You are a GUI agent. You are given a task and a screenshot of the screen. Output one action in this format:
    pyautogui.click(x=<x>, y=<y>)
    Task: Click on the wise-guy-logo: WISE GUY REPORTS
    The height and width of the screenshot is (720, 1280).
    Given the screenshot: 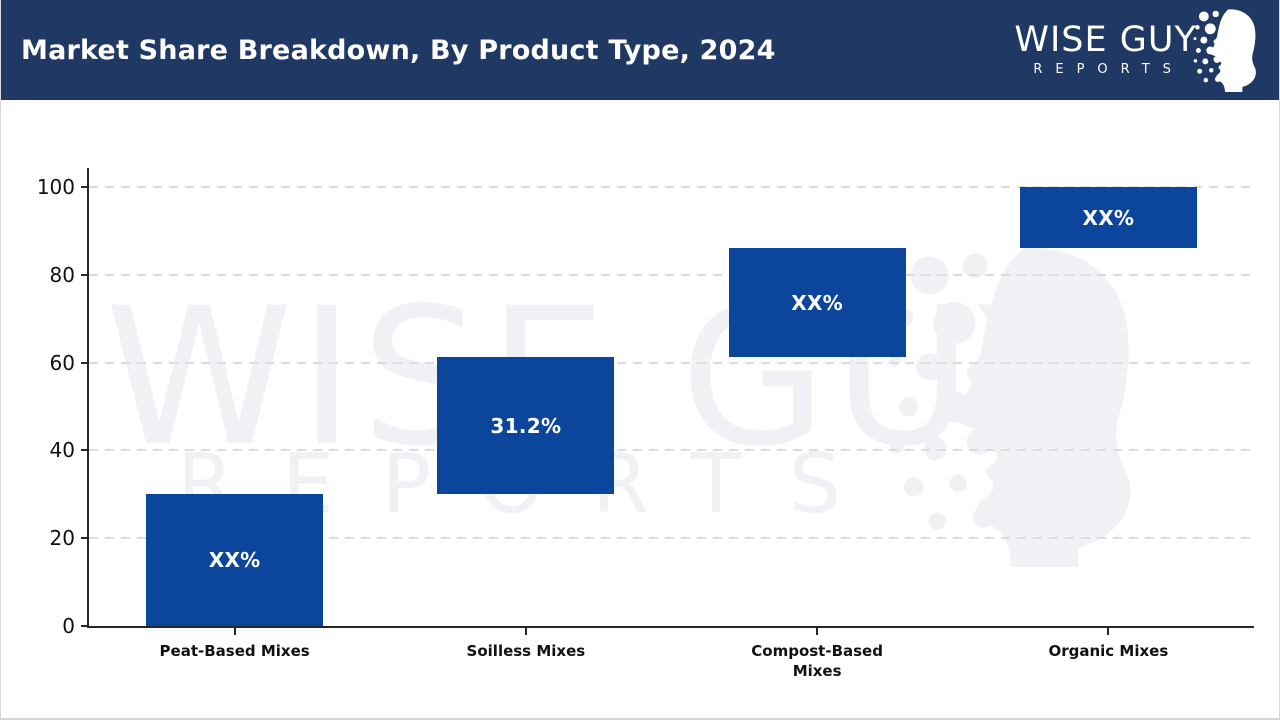 What is the action you would take?
    pyautogui.click(x=1139, y=50)
    